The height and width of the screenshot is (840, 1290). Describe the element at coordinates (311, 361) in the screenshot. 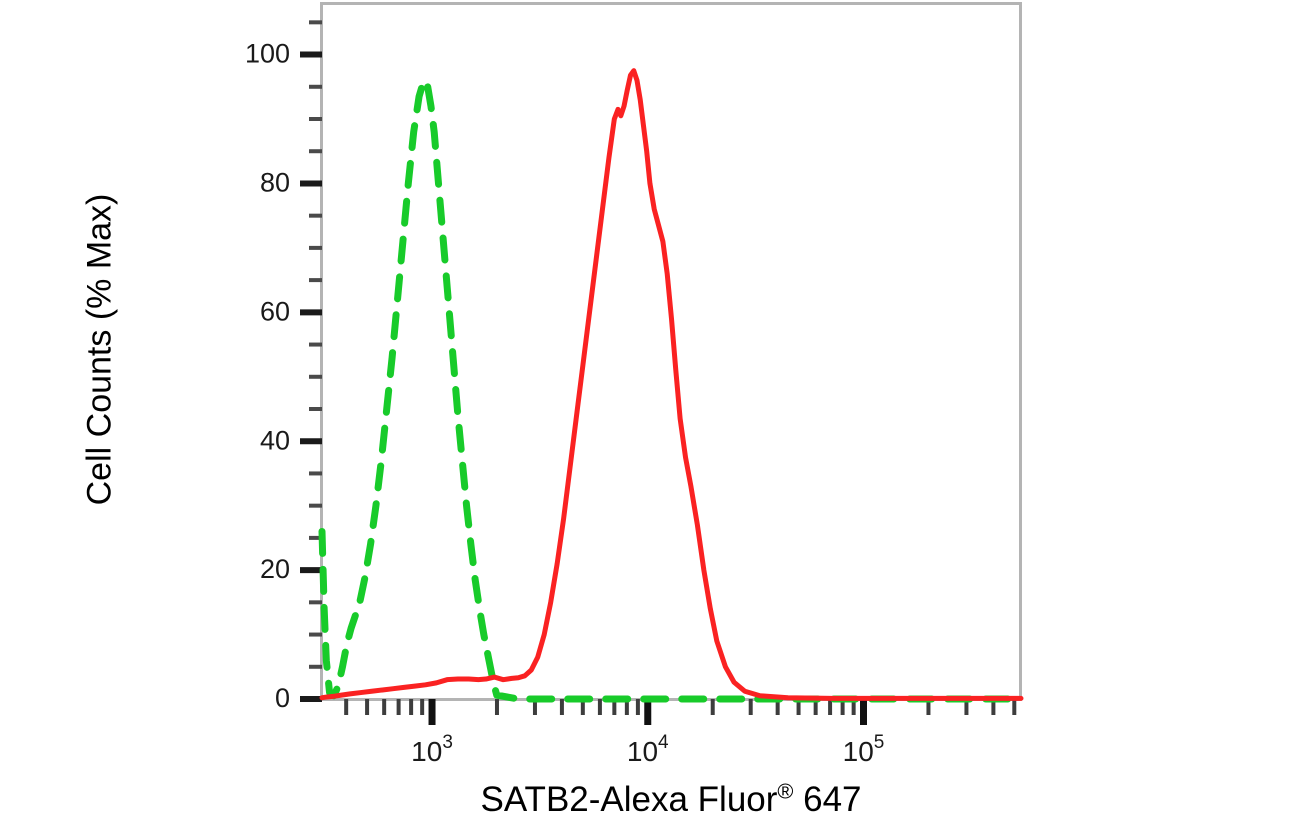

I see `y-axis-ticks` at that location.